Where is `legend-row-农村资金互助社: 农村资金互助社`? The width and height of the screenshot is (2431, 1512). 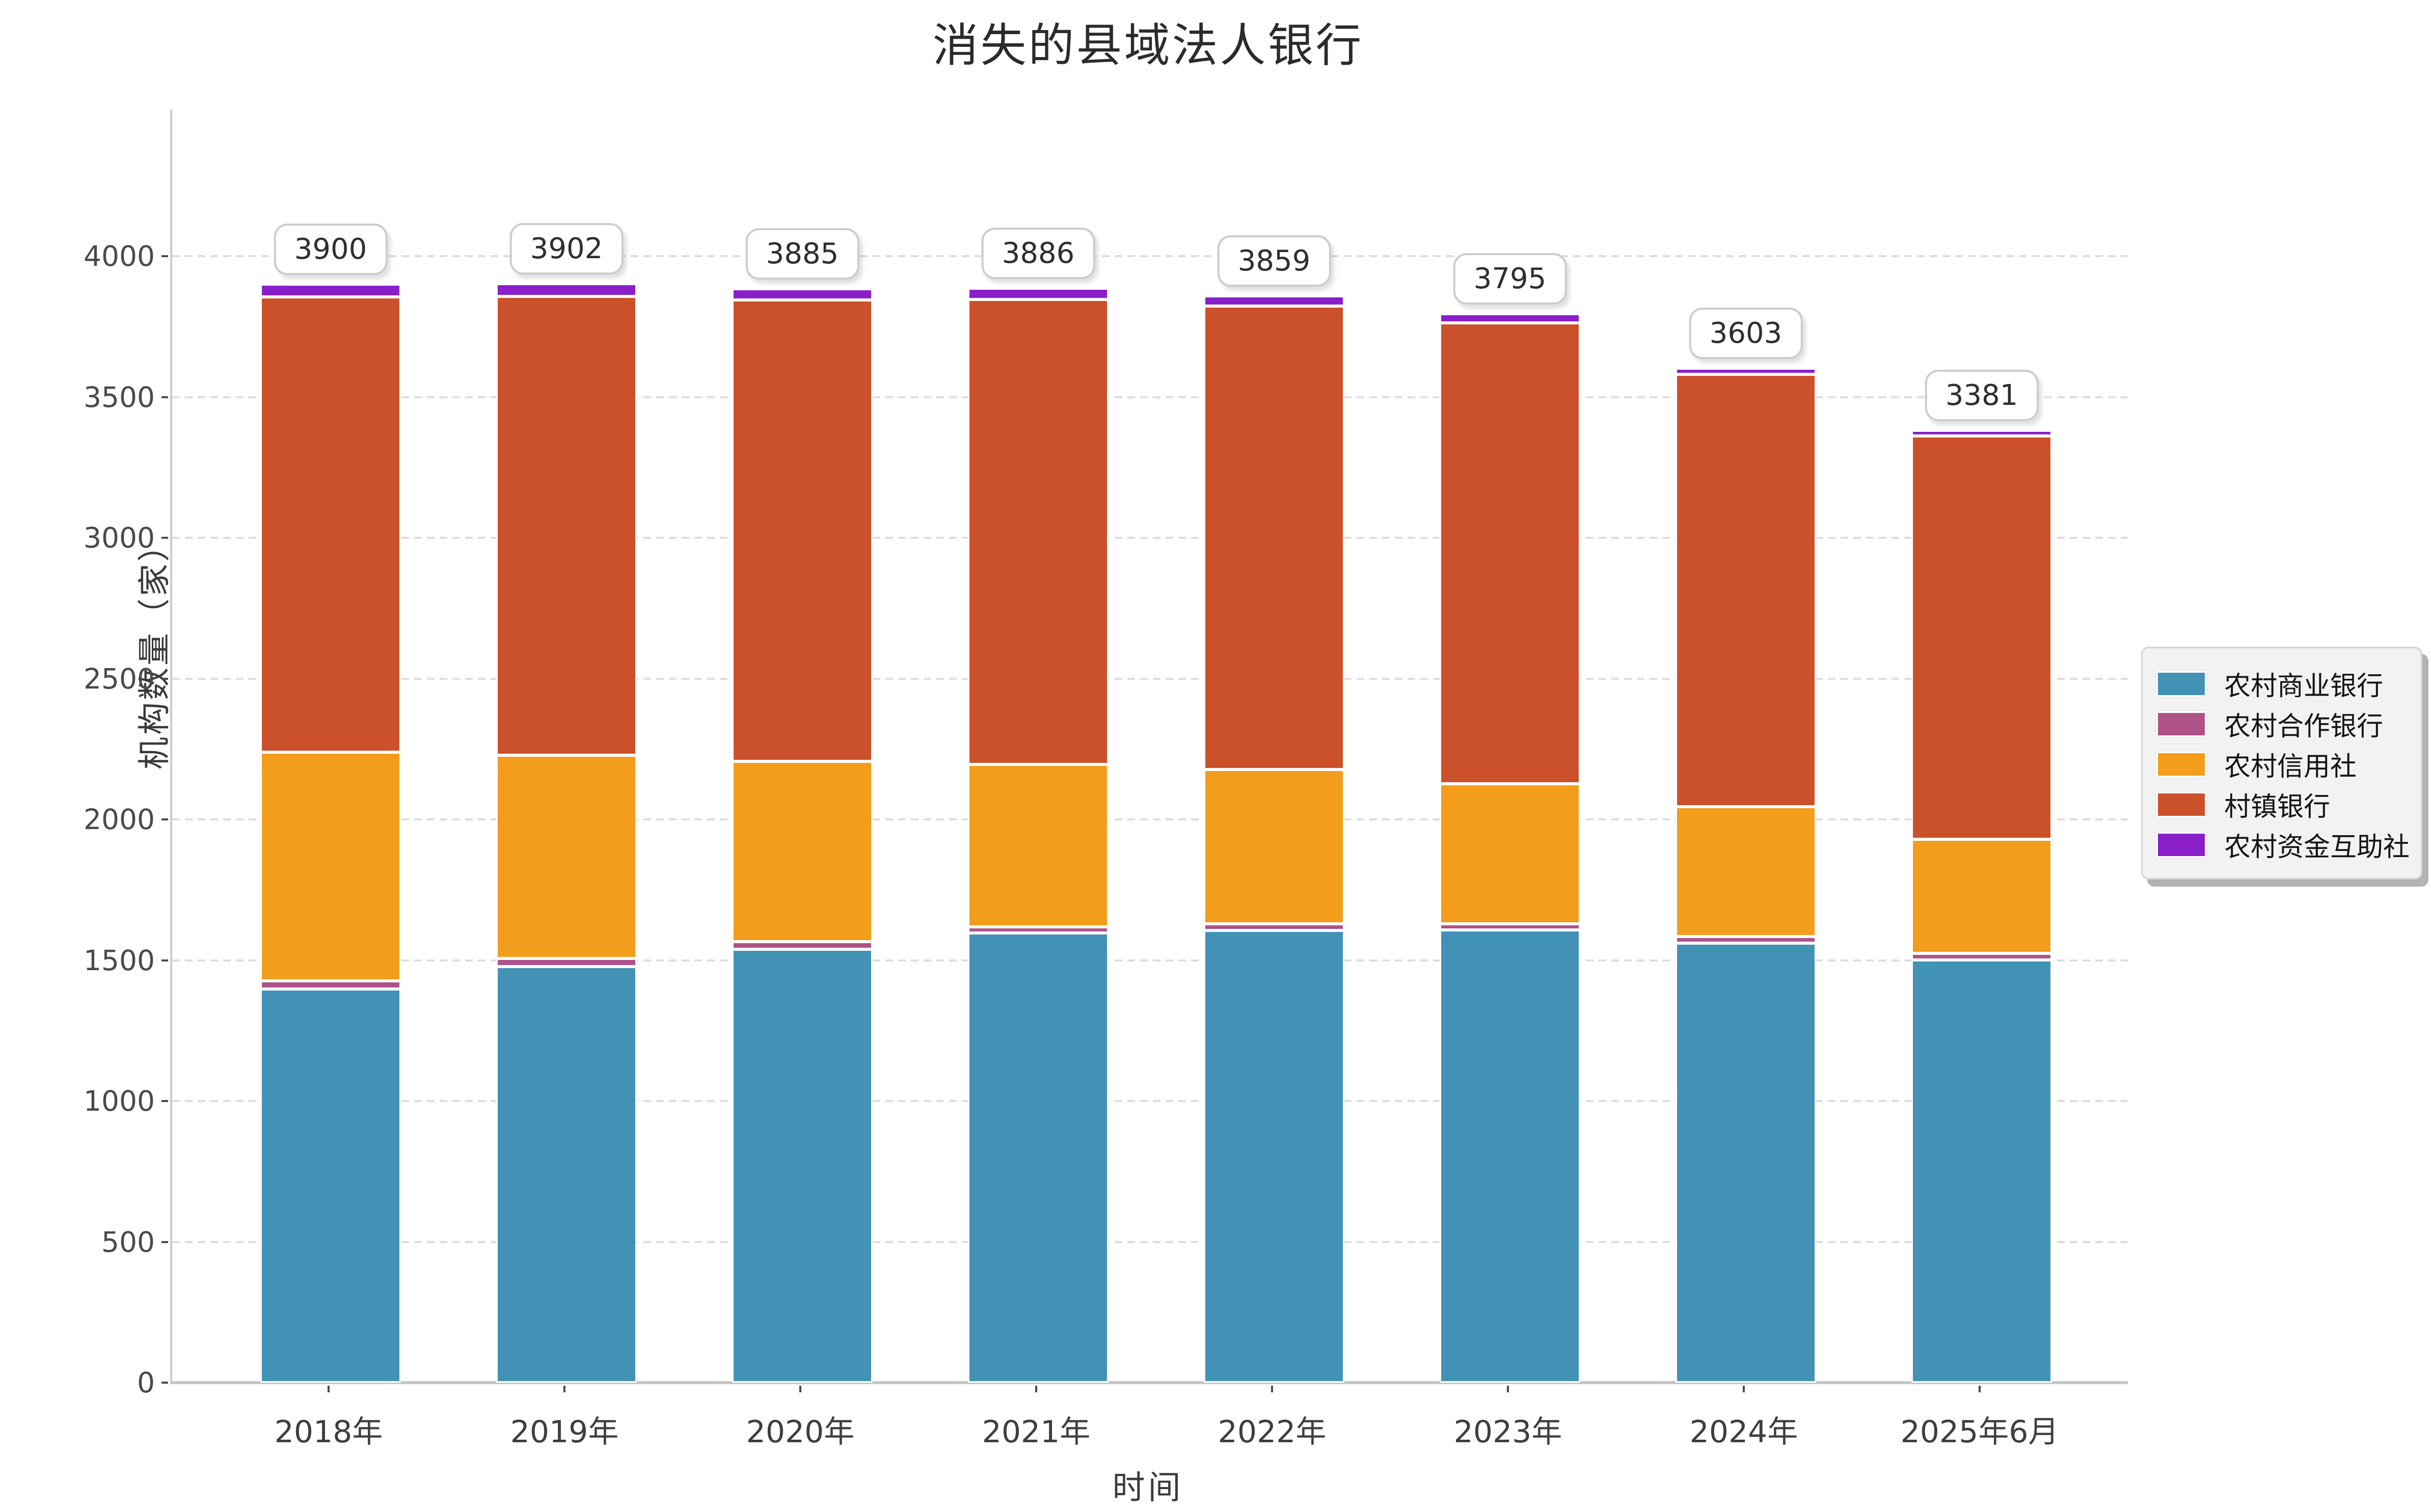
legend-row-农村资金互助社: 农村资金互助社 is located at coordinates (2282, 844).